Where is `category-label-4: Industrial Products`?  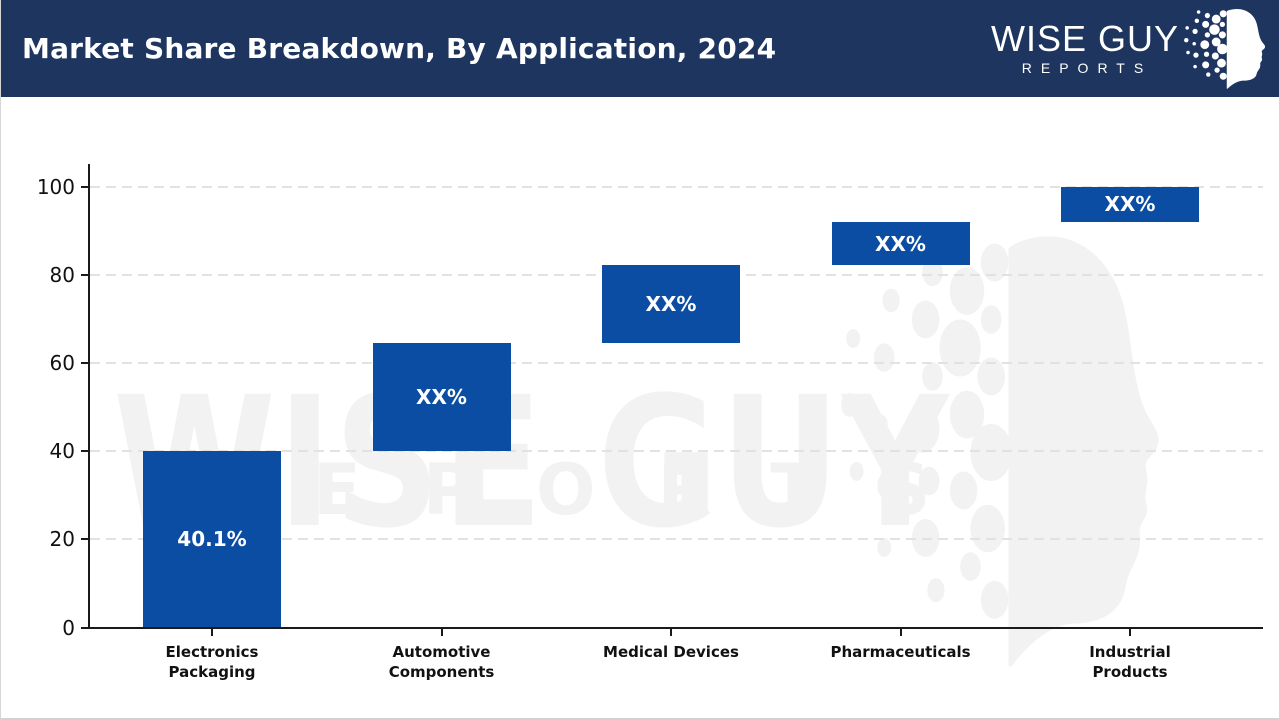
category-label-4: Industrial Products is located at coordinates (1130, 662).